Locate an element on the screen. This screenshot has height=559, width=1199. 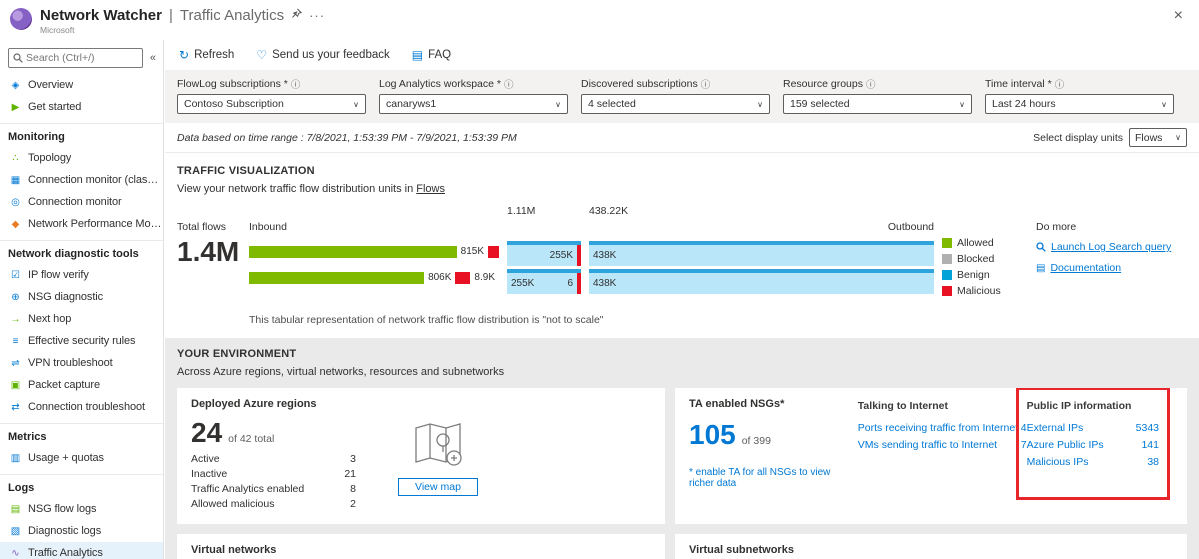
sidebar-item-connection-monitor-classic: ▦ Connection monitor (classic) is located at coordinates (81, 180).